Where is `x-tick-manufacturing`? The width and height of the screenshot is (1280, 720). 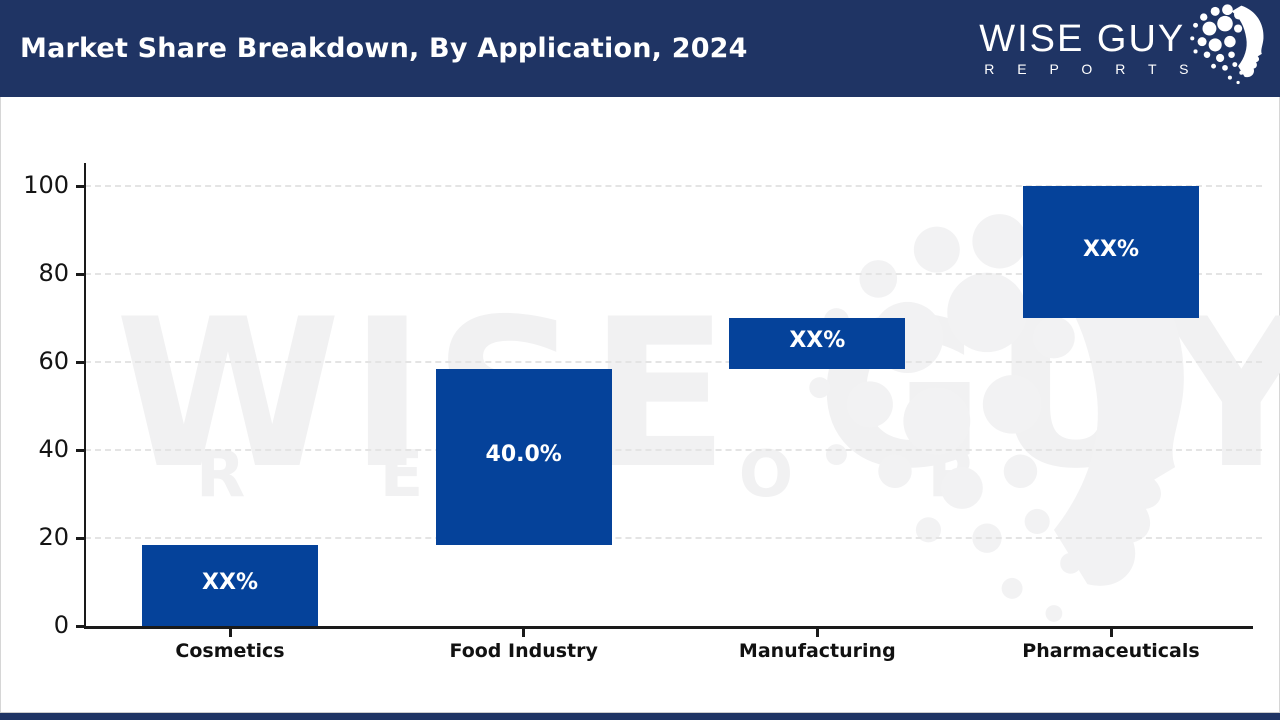
x-tick-manufacturing is located at coordinates (817, 632).